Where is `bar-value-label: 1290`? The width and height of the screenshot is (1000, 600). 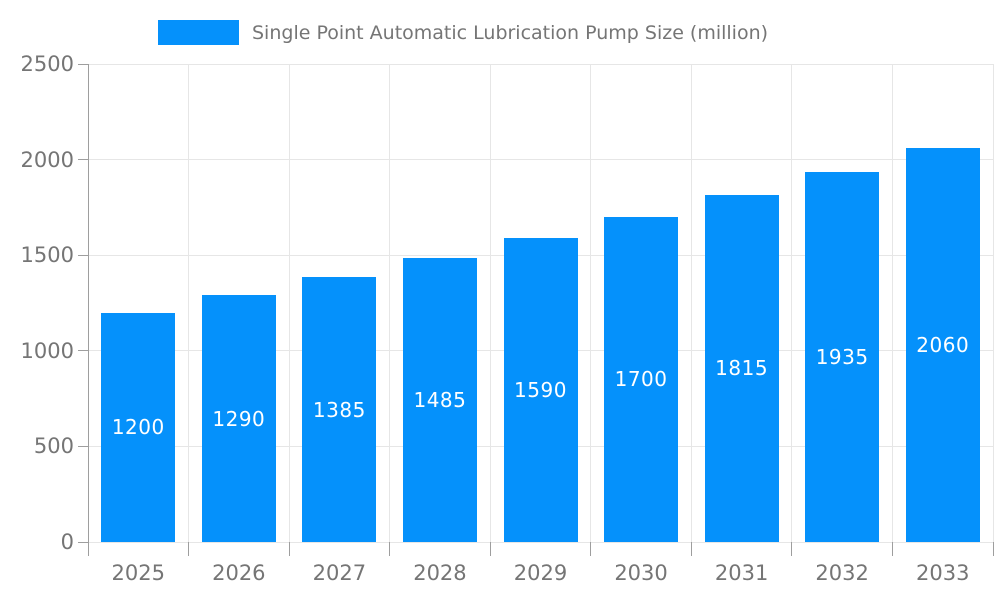
bar-value-label: 1290 is located at coordinates (239, 418).